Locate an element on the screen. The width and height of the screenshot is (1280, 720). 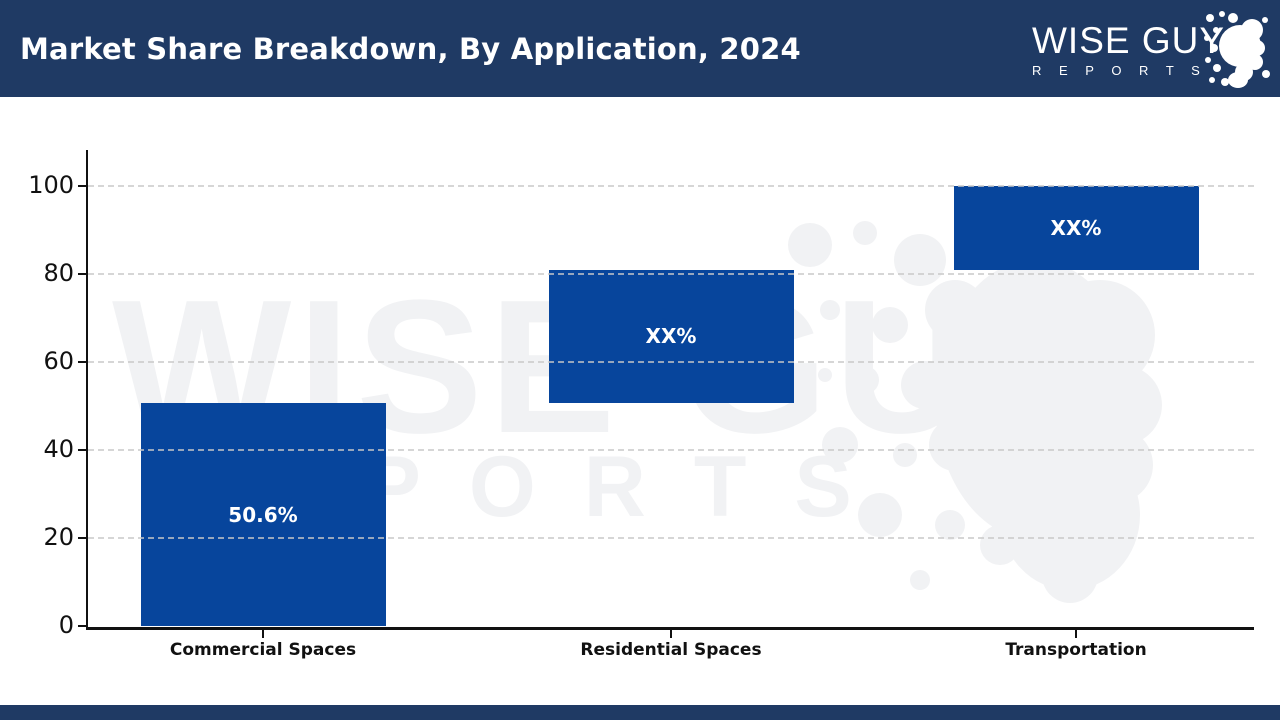
y-axis-line is located at coordinates (87, 389).